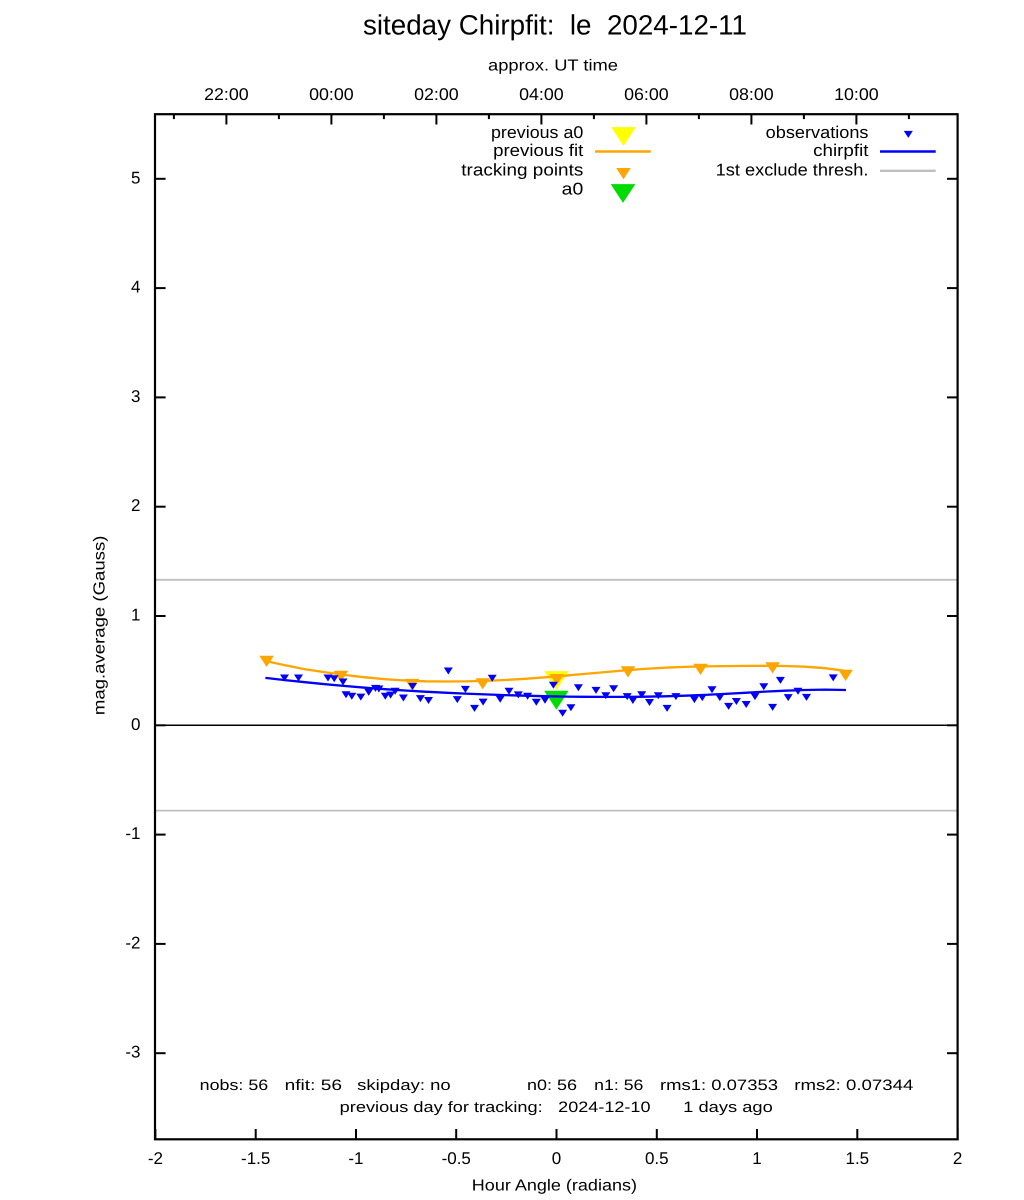  What do you see at coordinates (436, 94) in the screenshot?
I see `svg-text: 02:00` at bounding box center [436, 94].